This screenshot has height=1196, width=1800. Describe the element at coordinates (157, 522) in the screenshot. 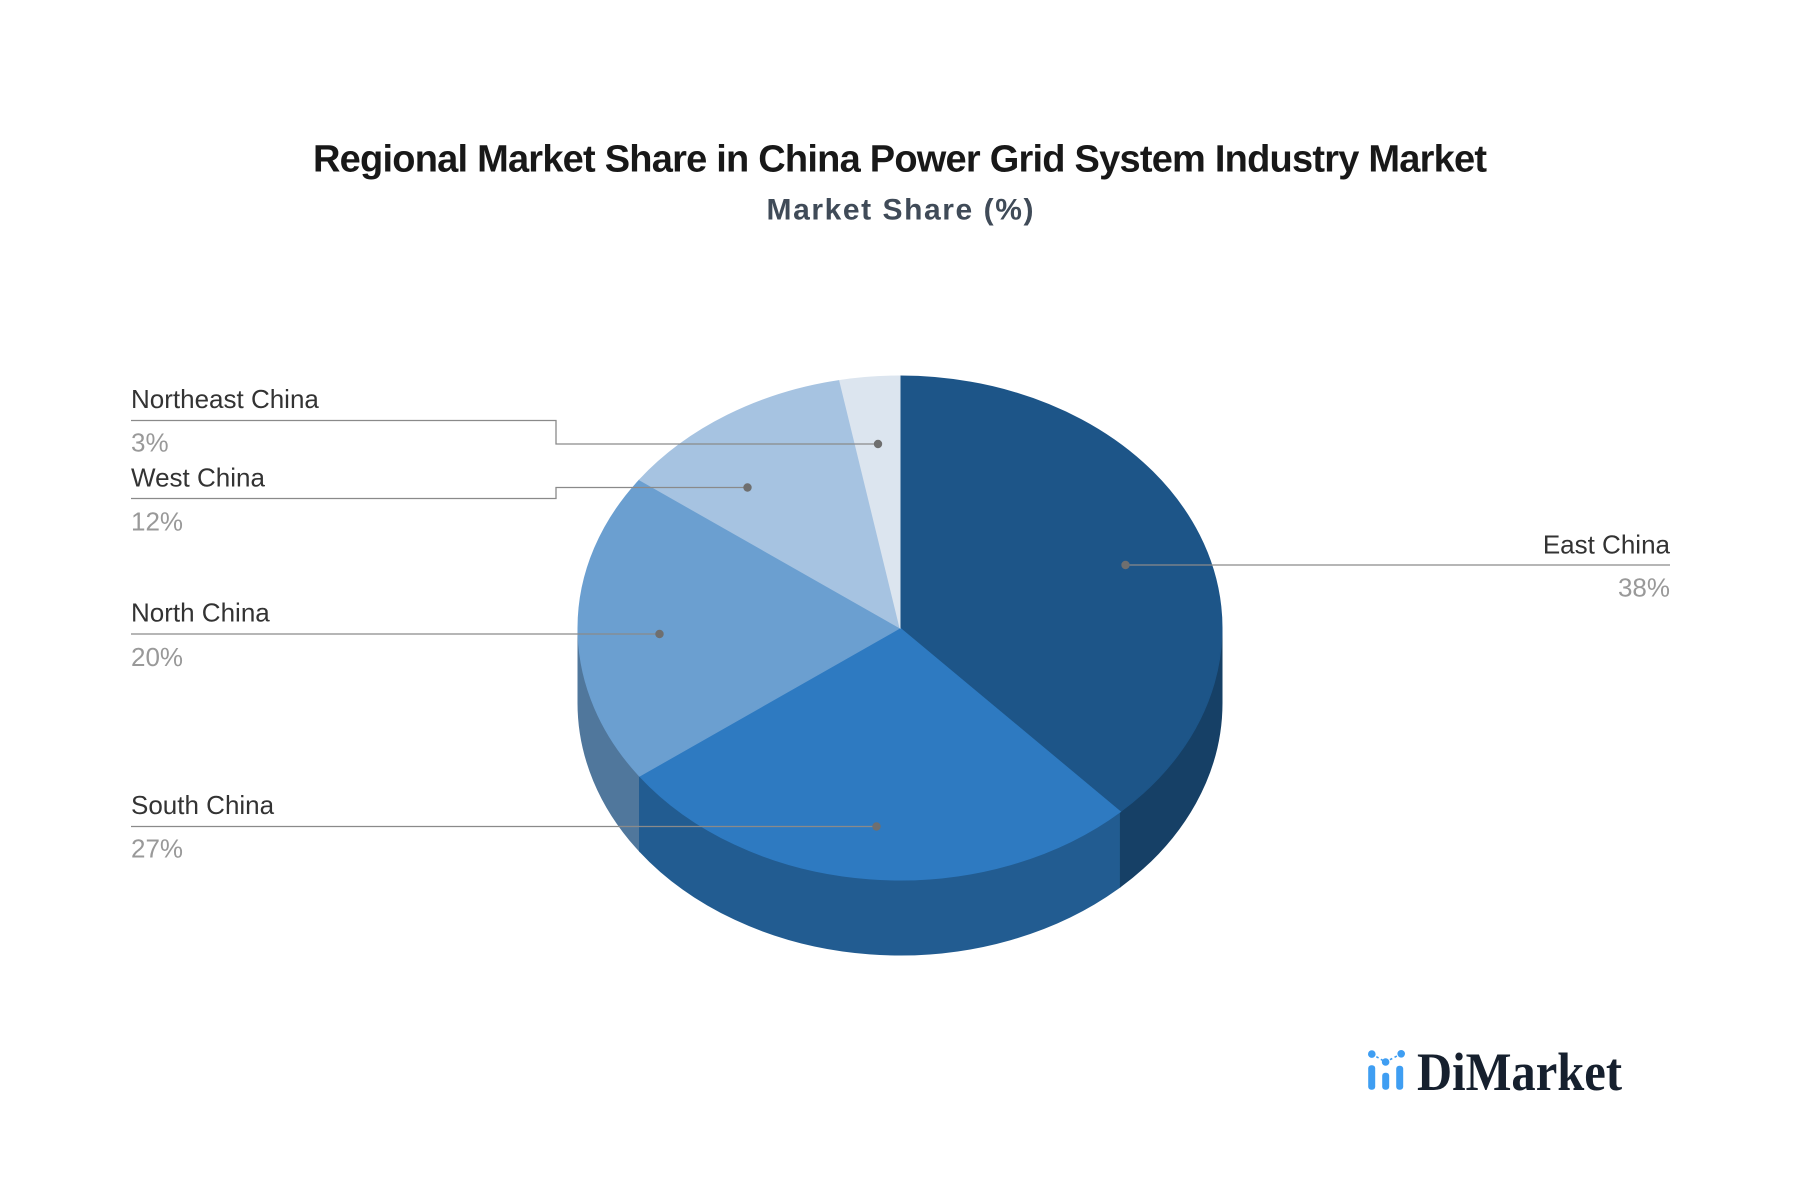

I see `svg-text: 12%` at that location.